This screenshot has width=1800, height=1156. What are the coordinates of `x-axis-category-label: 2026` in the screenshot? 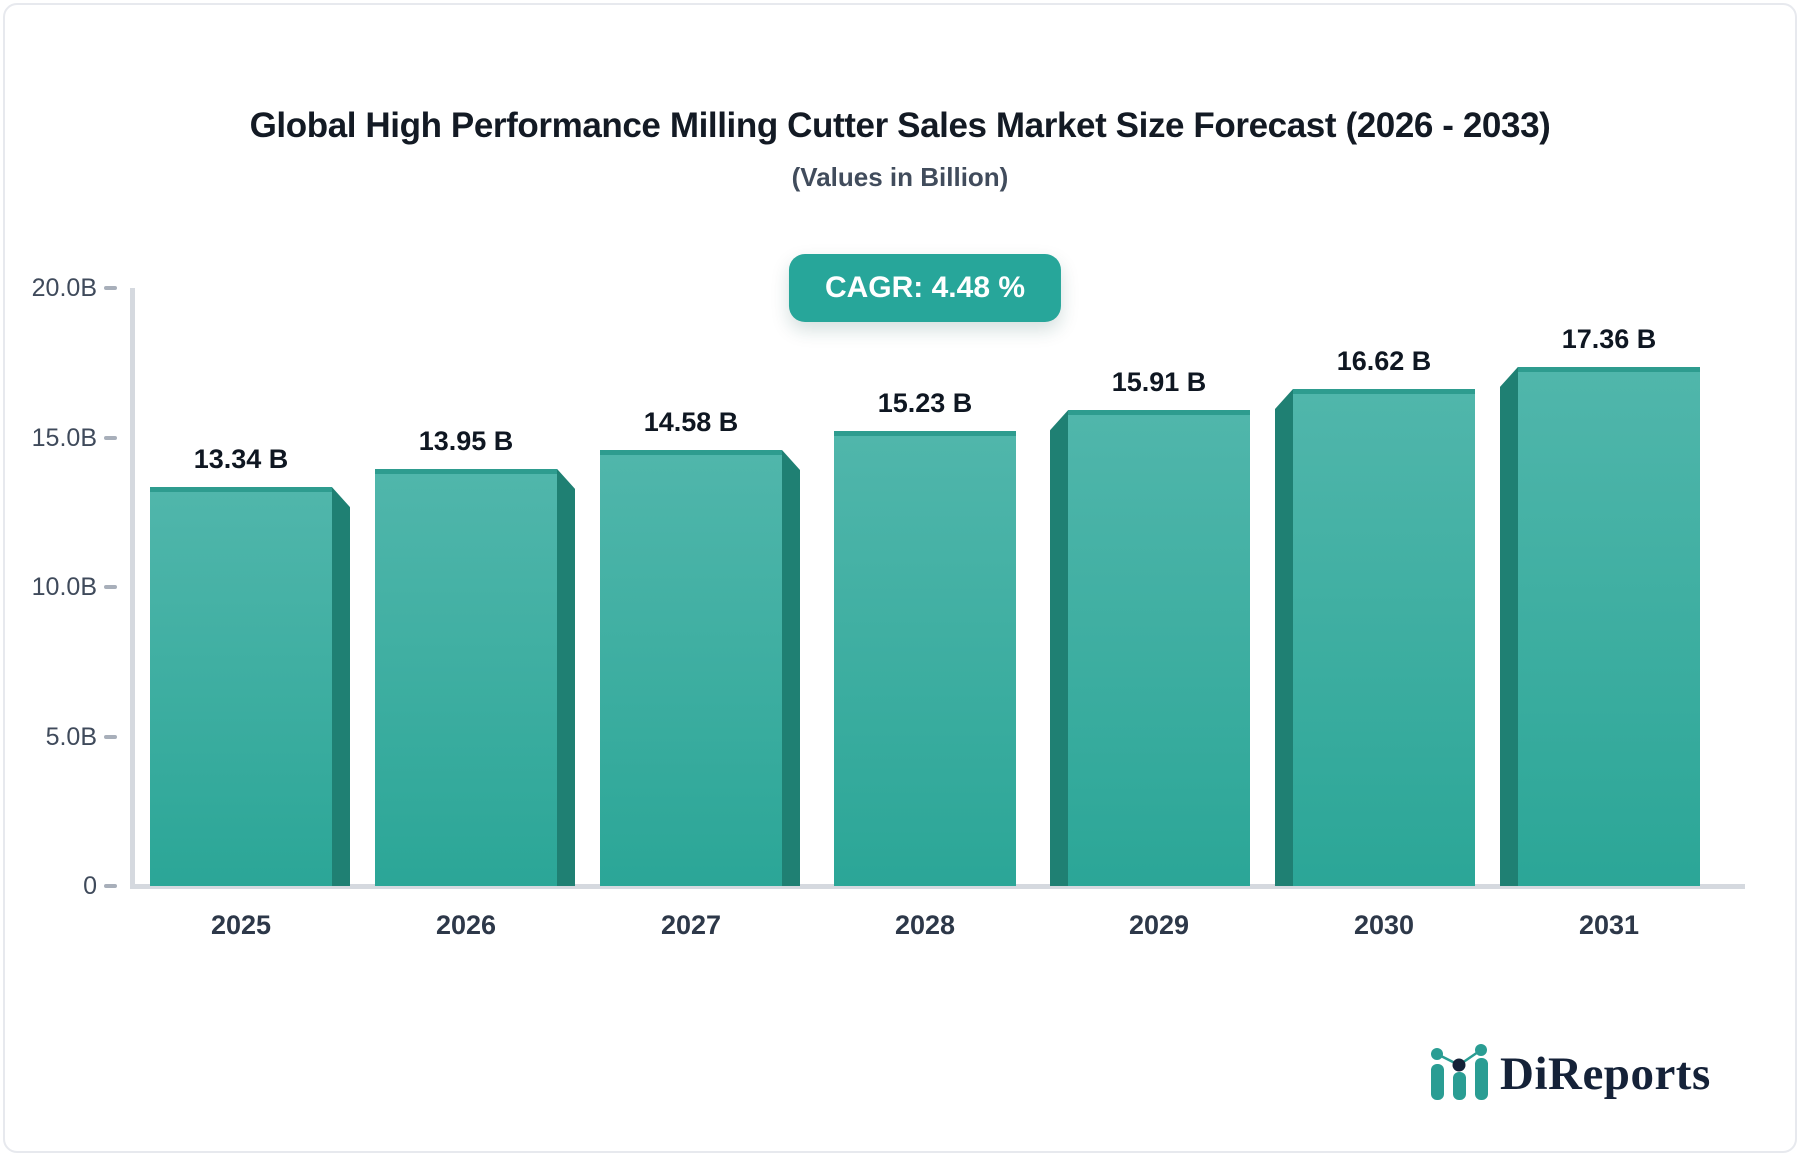 It's located at (466, 925).